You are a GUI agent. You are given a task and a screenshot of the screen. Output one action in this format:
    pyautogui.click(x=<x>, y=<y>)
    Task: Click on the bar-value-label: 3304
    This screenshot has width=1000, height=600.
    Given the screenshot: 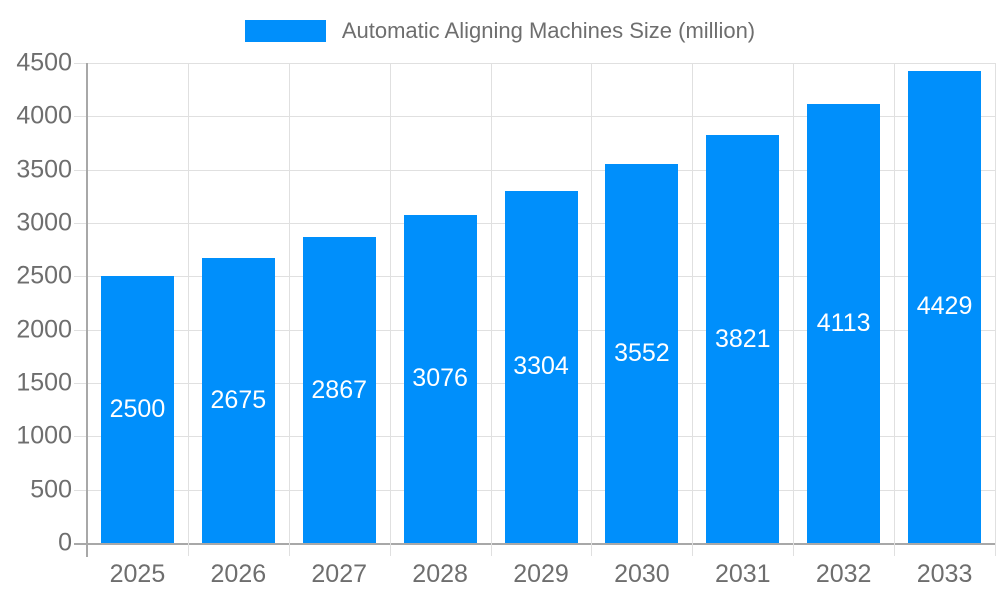 What is the action you would take?
    pyautogui.click(x=541, y=366)
    